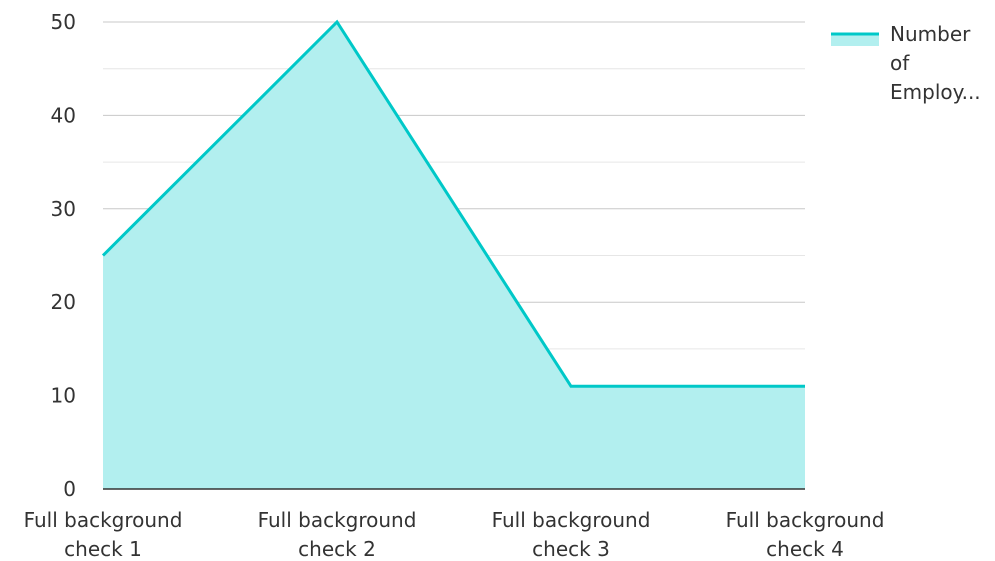  Describe the element at coordinates (63, 22) in the screenshot. I see `y-tick-label: 50` at that location.